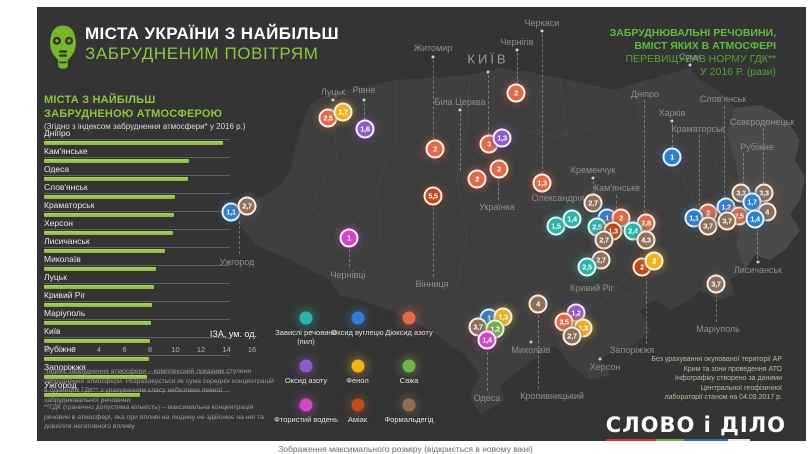 This screenshot has height=454, width=811. What do you see at coordinates (572, 219) in the screenshot?
I see `pollutant-marker-dust: 1,4` at bounding box center [572, 219].